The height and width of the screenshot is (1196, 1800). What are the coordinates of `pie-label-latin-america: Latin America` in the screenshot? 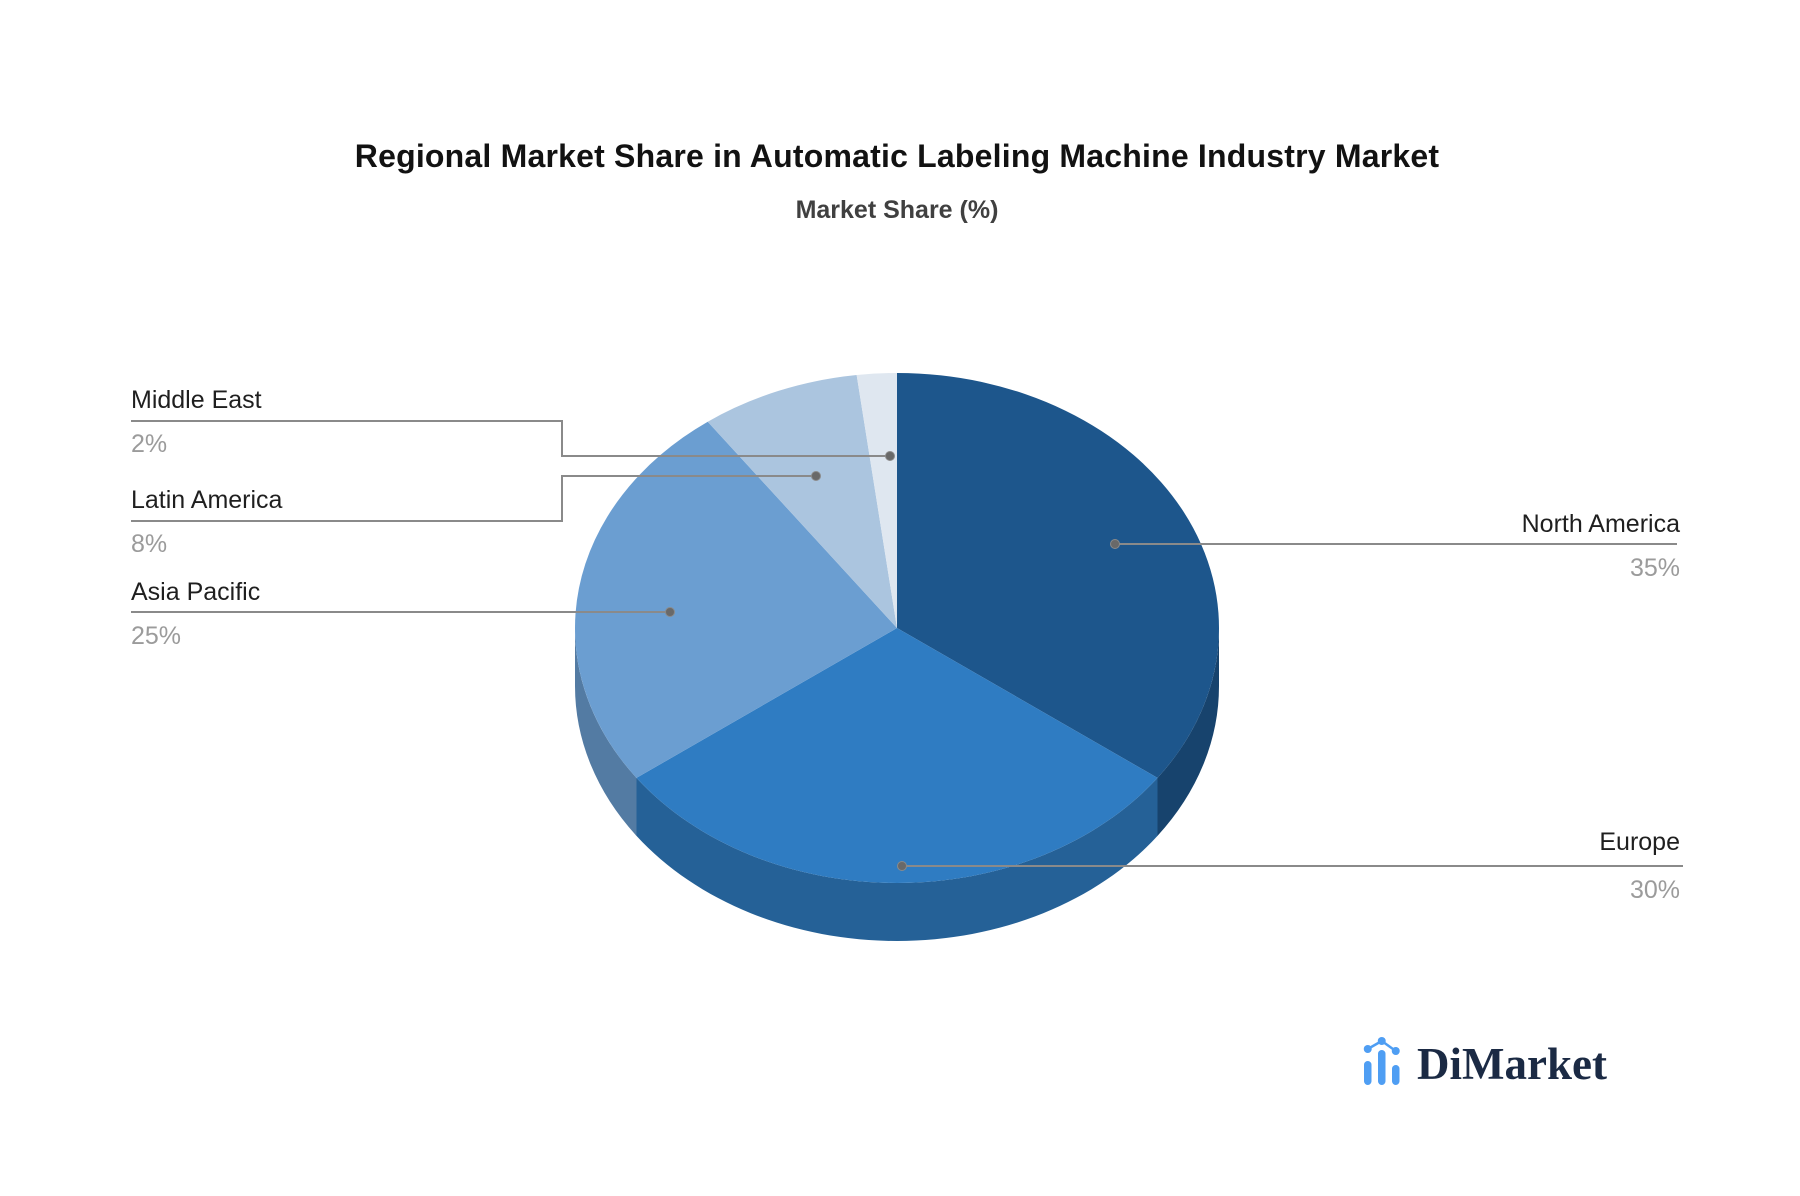 It's located at (207, 500).